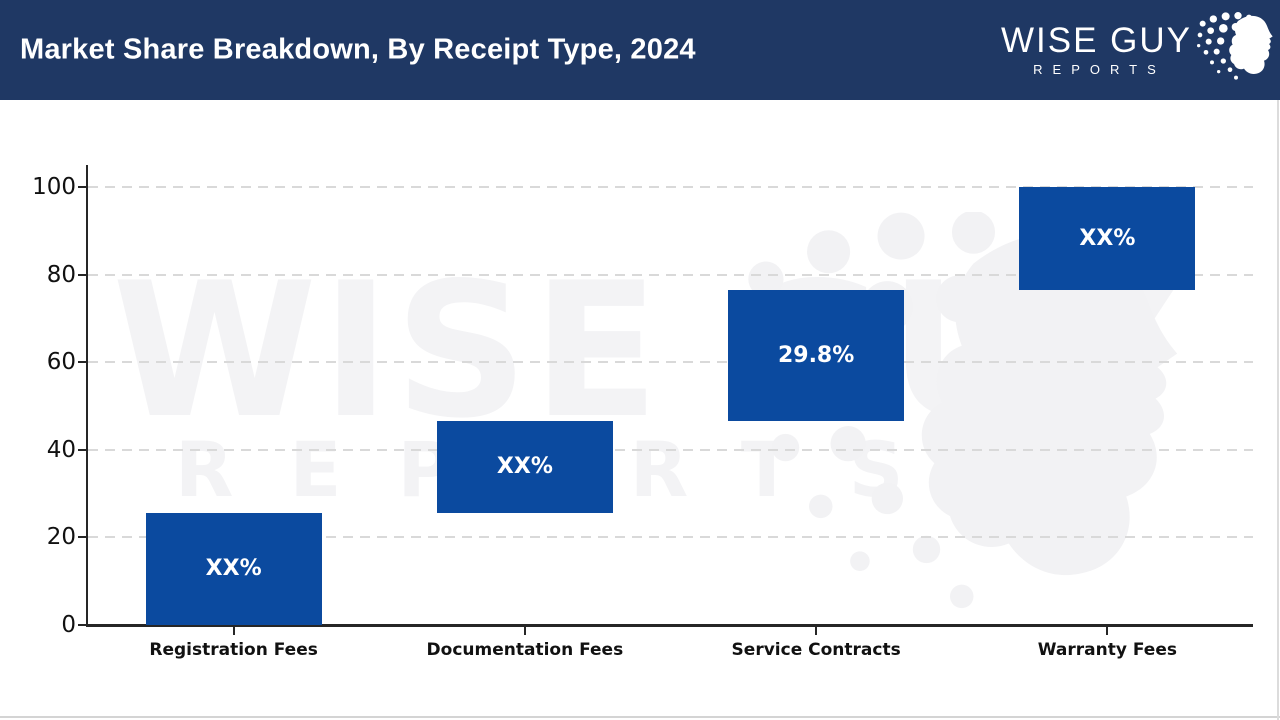 This screenshot has width=1280, height=720. I want to click on bar-value-label-documentation-fees: XX%, so click(524, 467).